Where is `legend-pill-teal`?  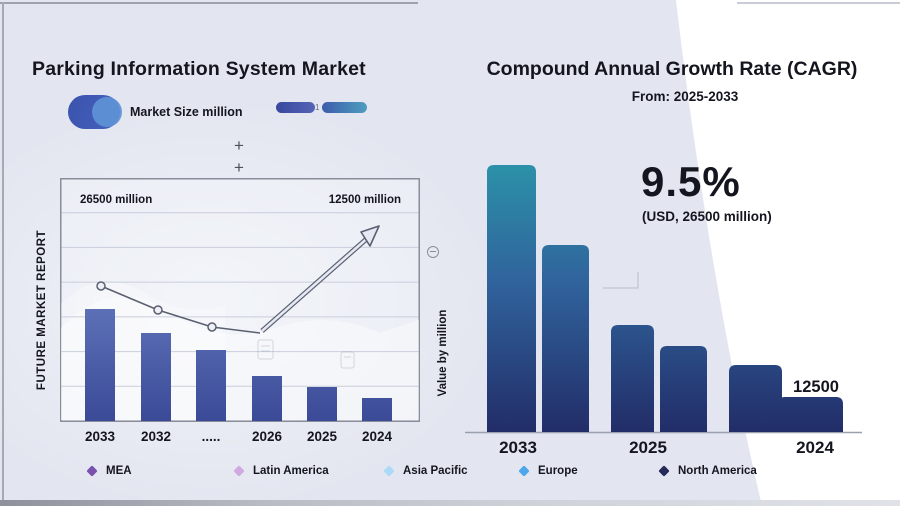
legend-pill-teal is located at coordinates (344, 107).